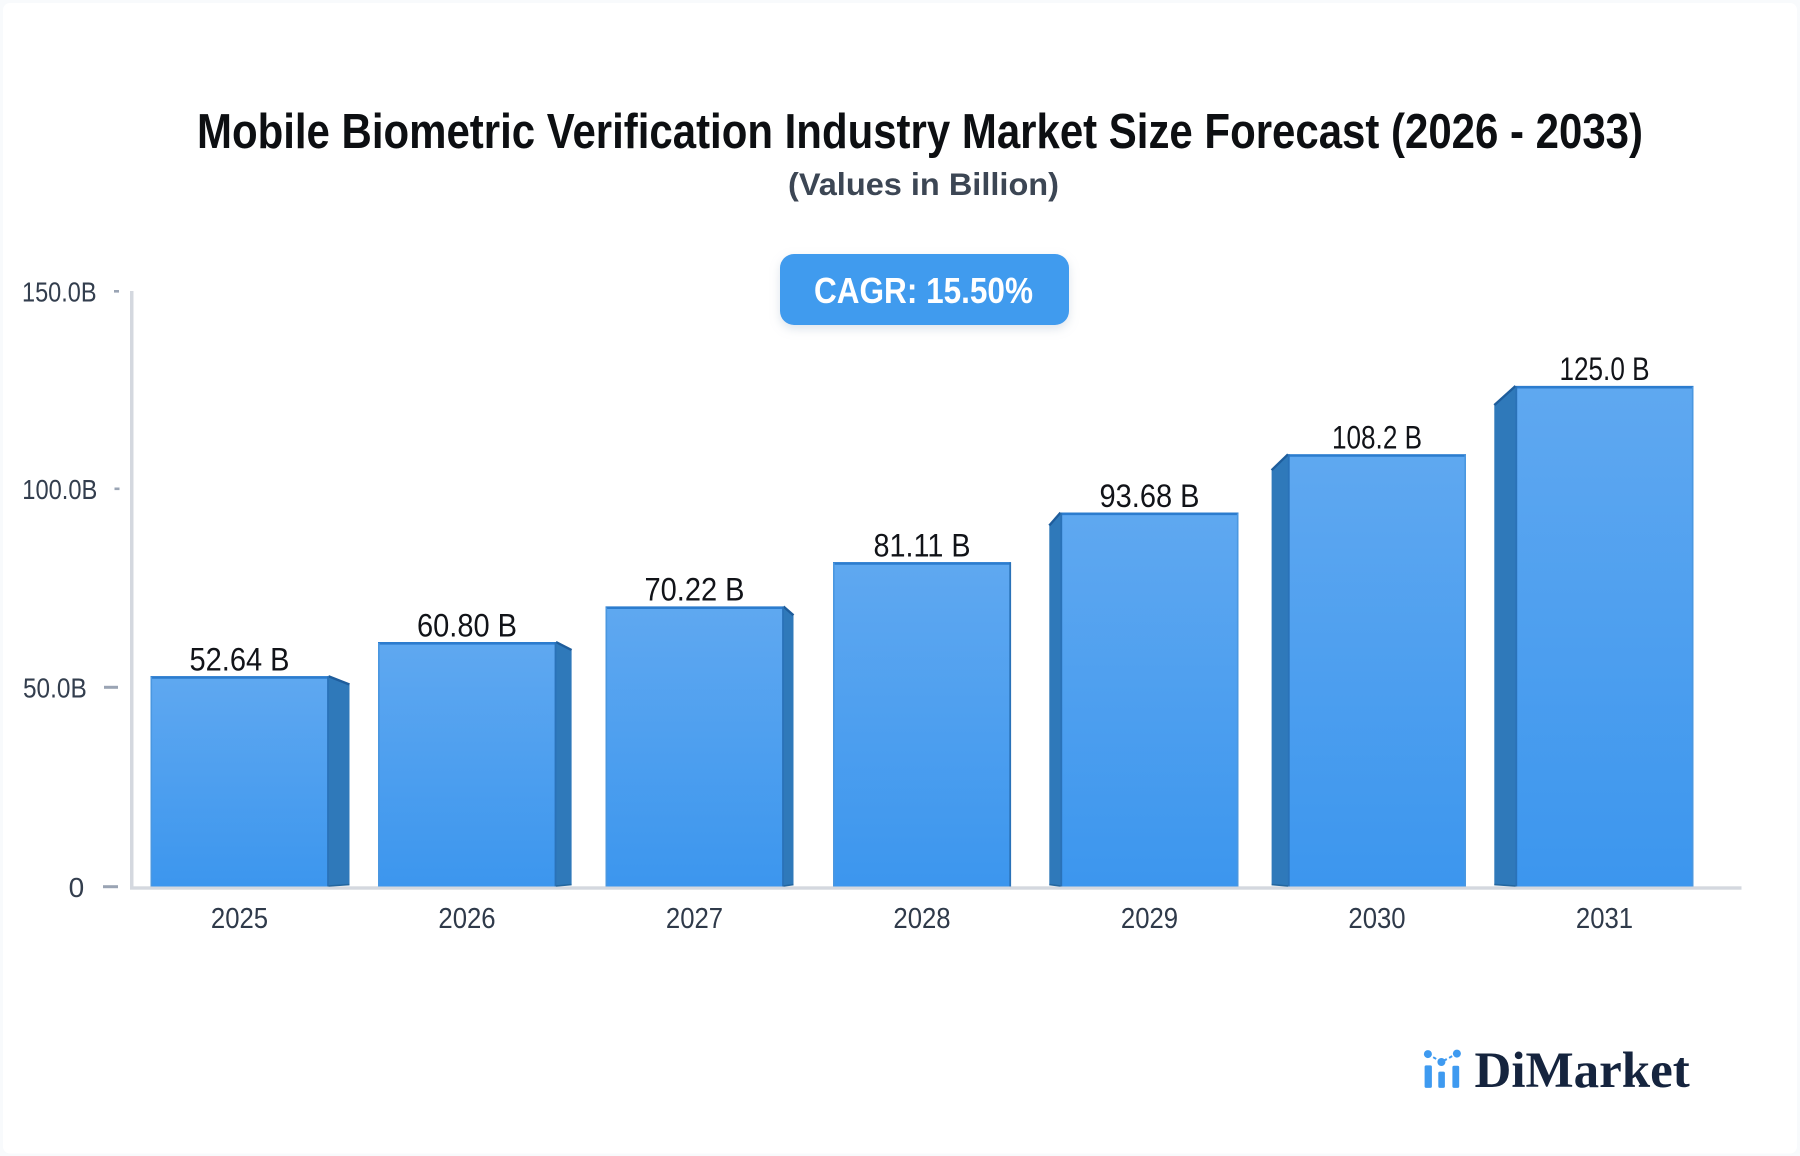 This screenshot has width=1800, height=1156. What do you see at coordinates (1376, 919) in the screenshot?
I see `svg-text: 2030` at bounding box center [1376, 919].